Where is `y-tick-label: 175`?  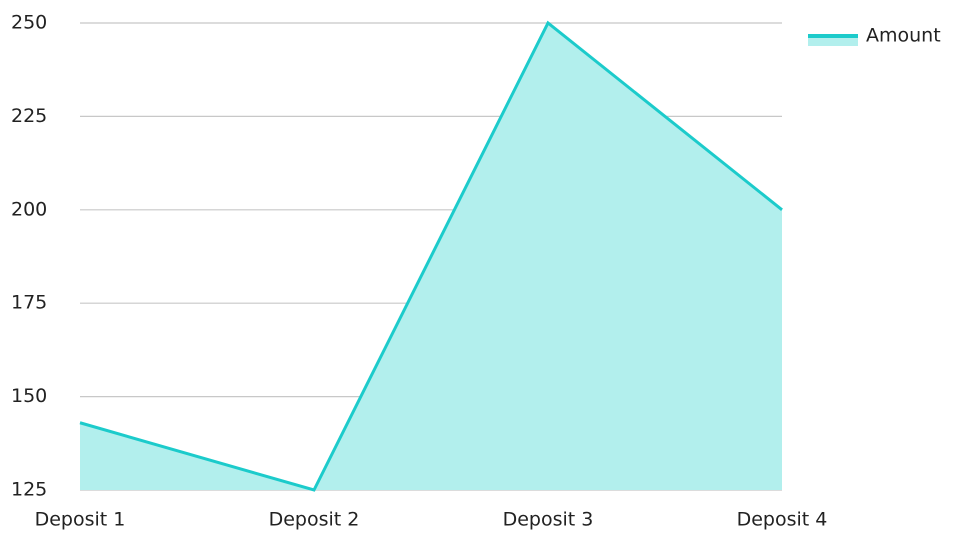
y-tick-label: 175 is located at coordinates (29, 303).